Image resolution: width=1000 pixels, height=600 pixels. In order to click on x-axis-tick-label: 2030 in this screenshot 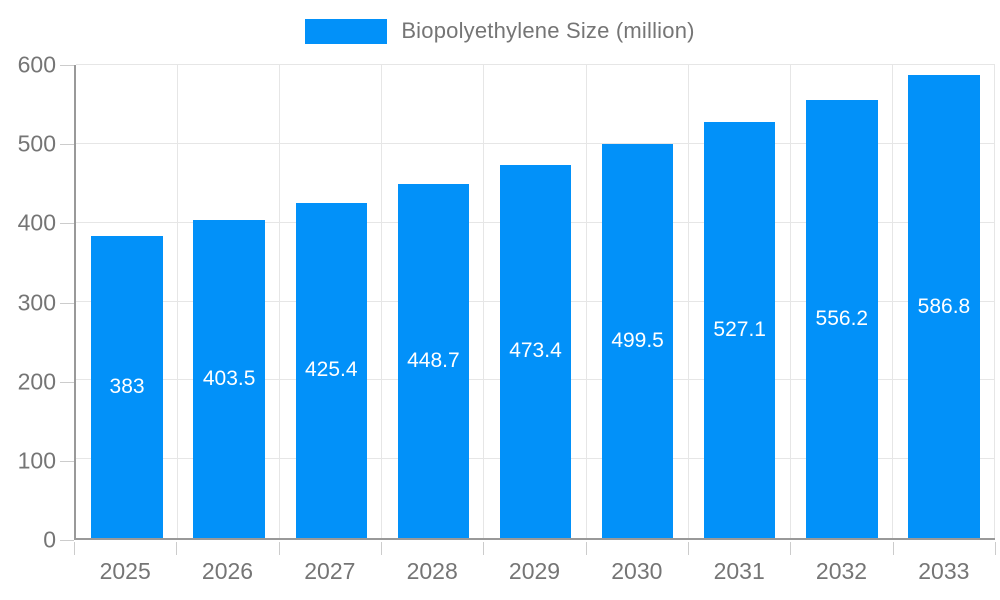, I will do `click(637, 571)`.